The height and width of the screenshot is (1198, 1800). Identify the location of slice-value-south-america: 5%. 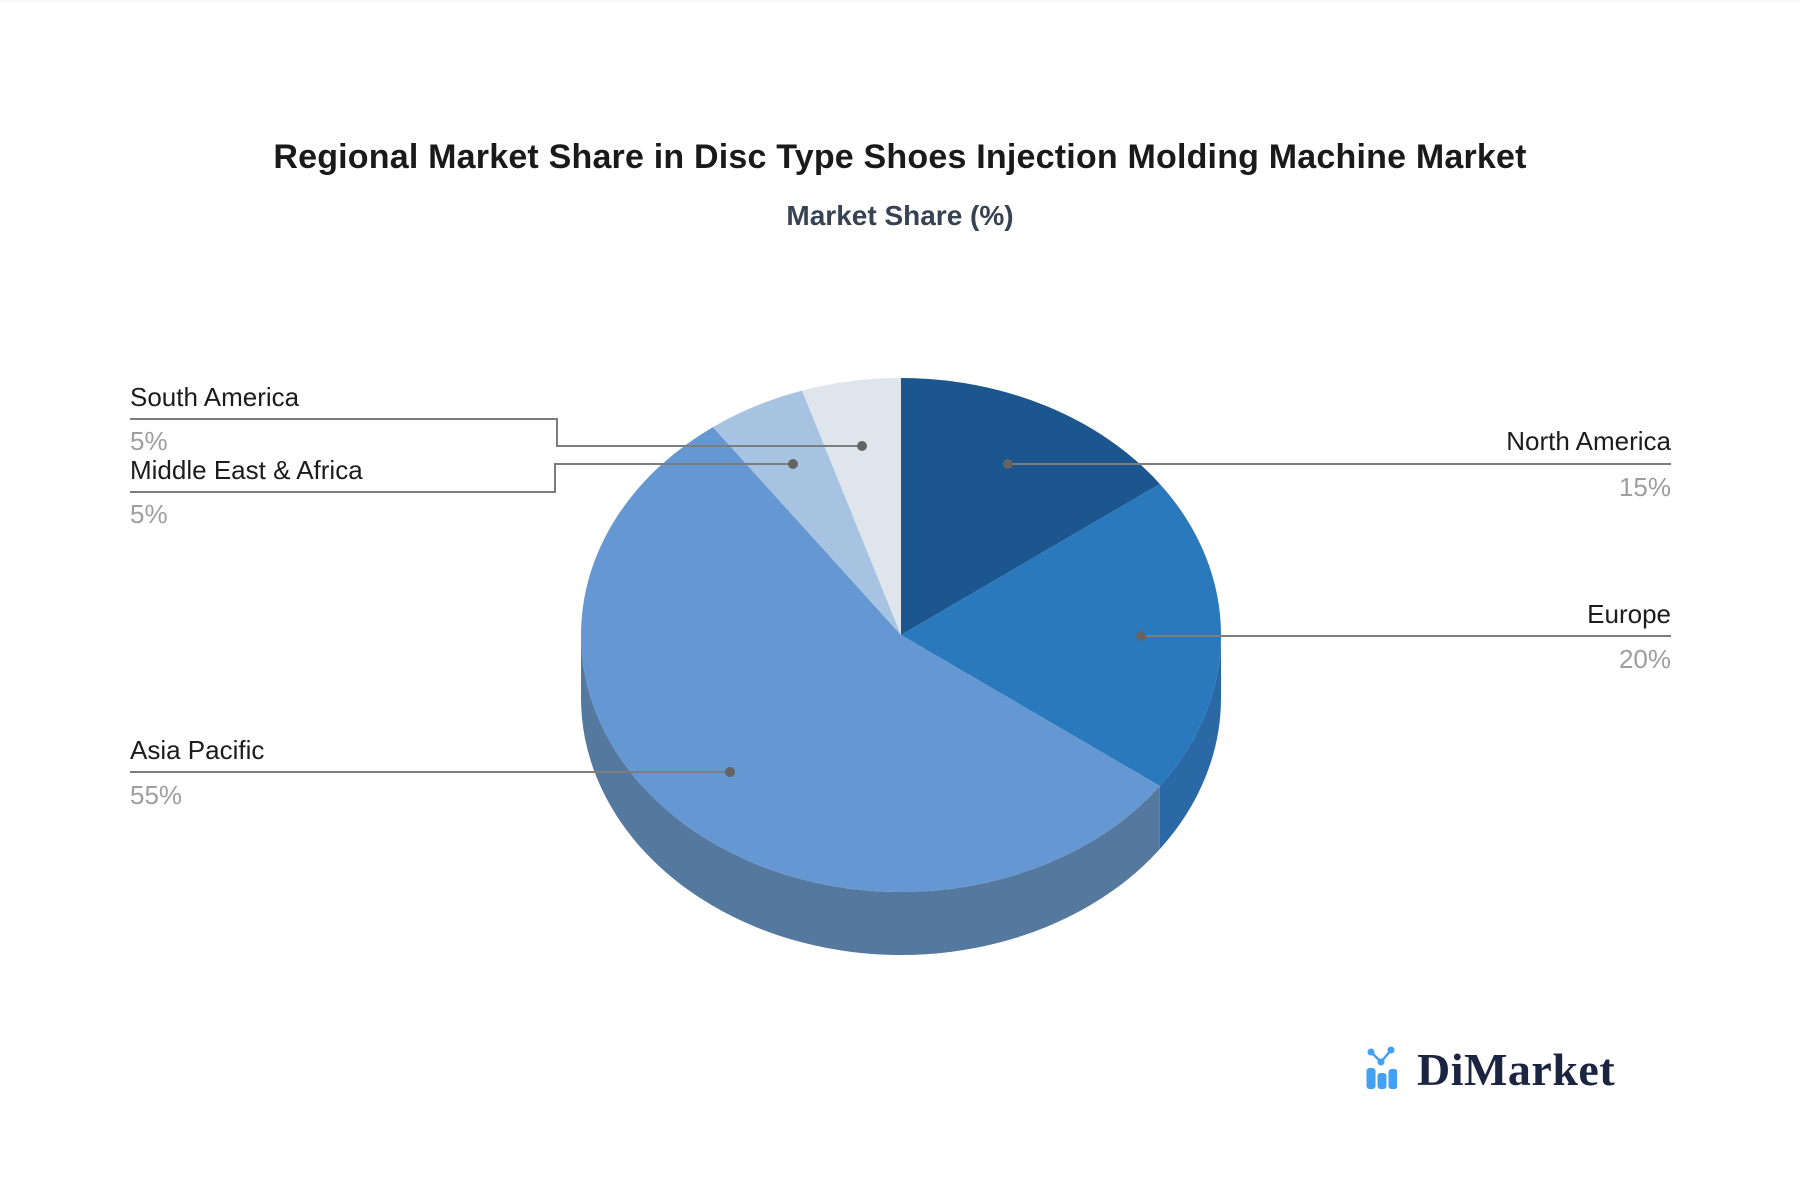
(149, 441).